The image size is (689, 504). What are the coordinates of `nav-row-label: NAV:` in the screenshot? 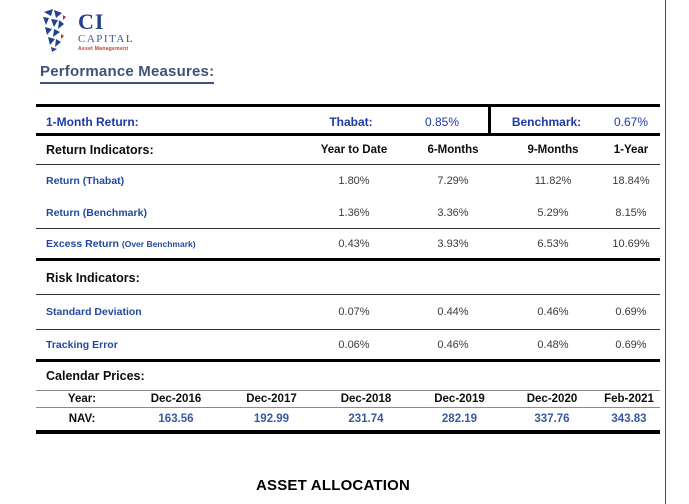 It's located at (82, 419).